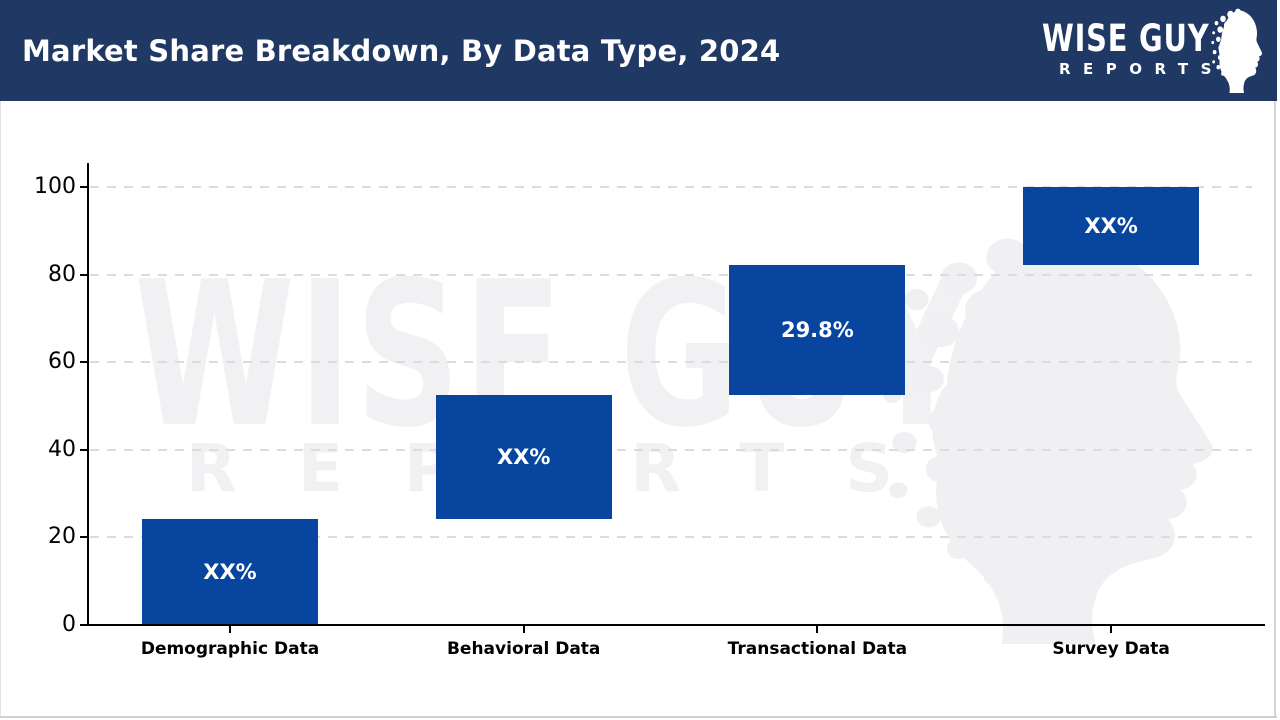 The height and width of the screenshot is (720, 1280). Describe the element at coordinates (638, 717) in the screenshot. I see `bottom-edge-line` at that location.